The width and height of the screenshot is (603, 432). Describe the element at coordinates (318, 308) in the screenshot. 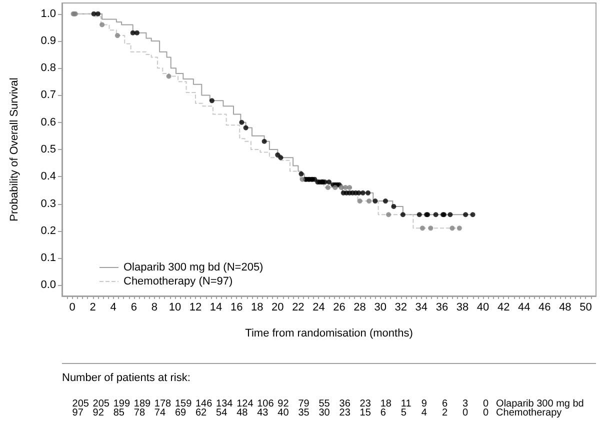

I see `x-tick-label: 24` at that location.